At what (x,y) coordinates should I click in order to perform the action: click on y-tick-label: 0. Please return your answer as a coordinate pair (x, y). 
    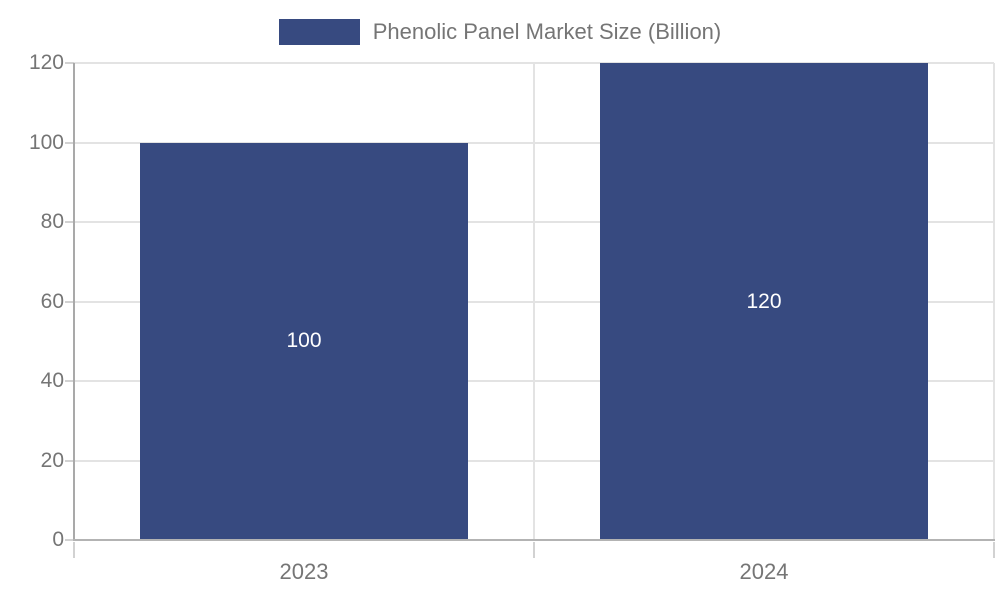
    Looking at the image, I should click on (58, 539).